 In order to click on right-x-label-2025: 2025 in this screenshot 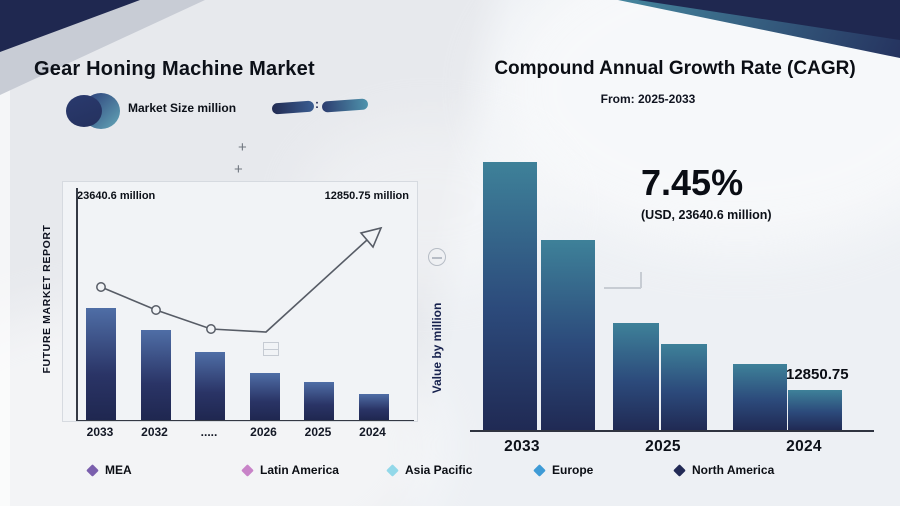, I will do `click(663, 446)`.